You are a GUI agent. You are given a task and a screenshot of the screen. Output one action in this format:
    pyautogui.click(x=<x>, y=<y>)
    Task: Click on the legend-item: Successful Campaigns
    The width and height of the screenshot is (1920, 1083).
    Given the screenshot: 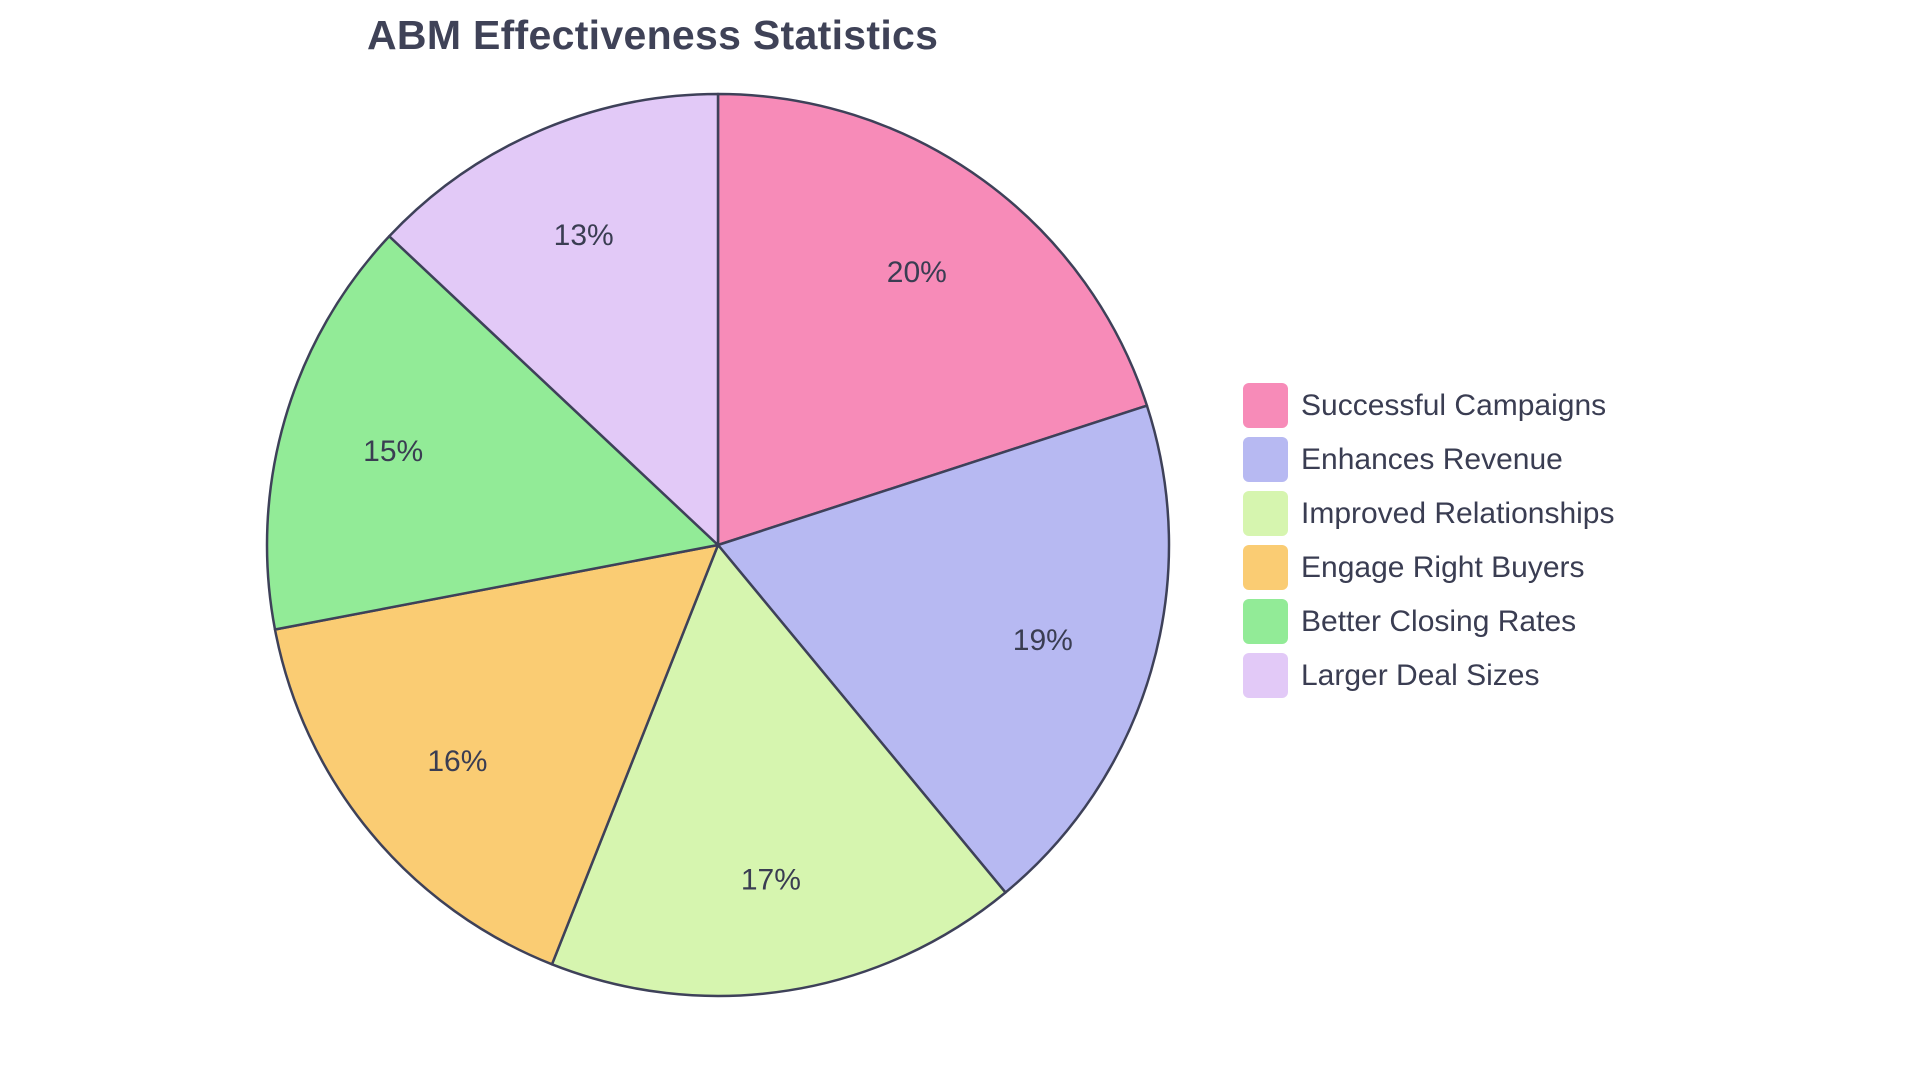 What is the action you would take?
    pyautogui.click(x=1429, y=405)
    